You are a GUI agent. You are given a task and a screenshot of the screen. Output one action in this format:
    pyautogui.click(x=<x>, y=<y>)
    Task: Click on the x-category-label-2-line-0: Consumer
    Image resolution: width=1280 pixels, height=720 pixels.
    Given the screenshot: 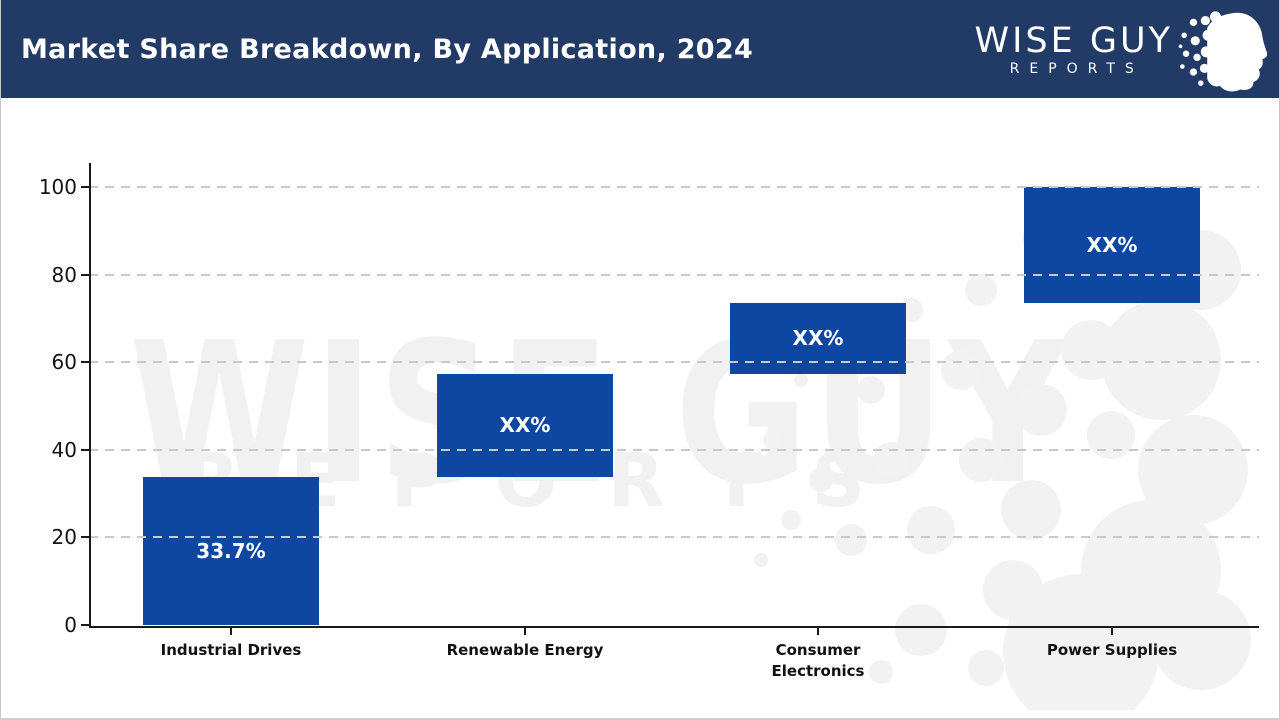 What is the action you would take?
    pyautogui.click(x=818, y=650)
    